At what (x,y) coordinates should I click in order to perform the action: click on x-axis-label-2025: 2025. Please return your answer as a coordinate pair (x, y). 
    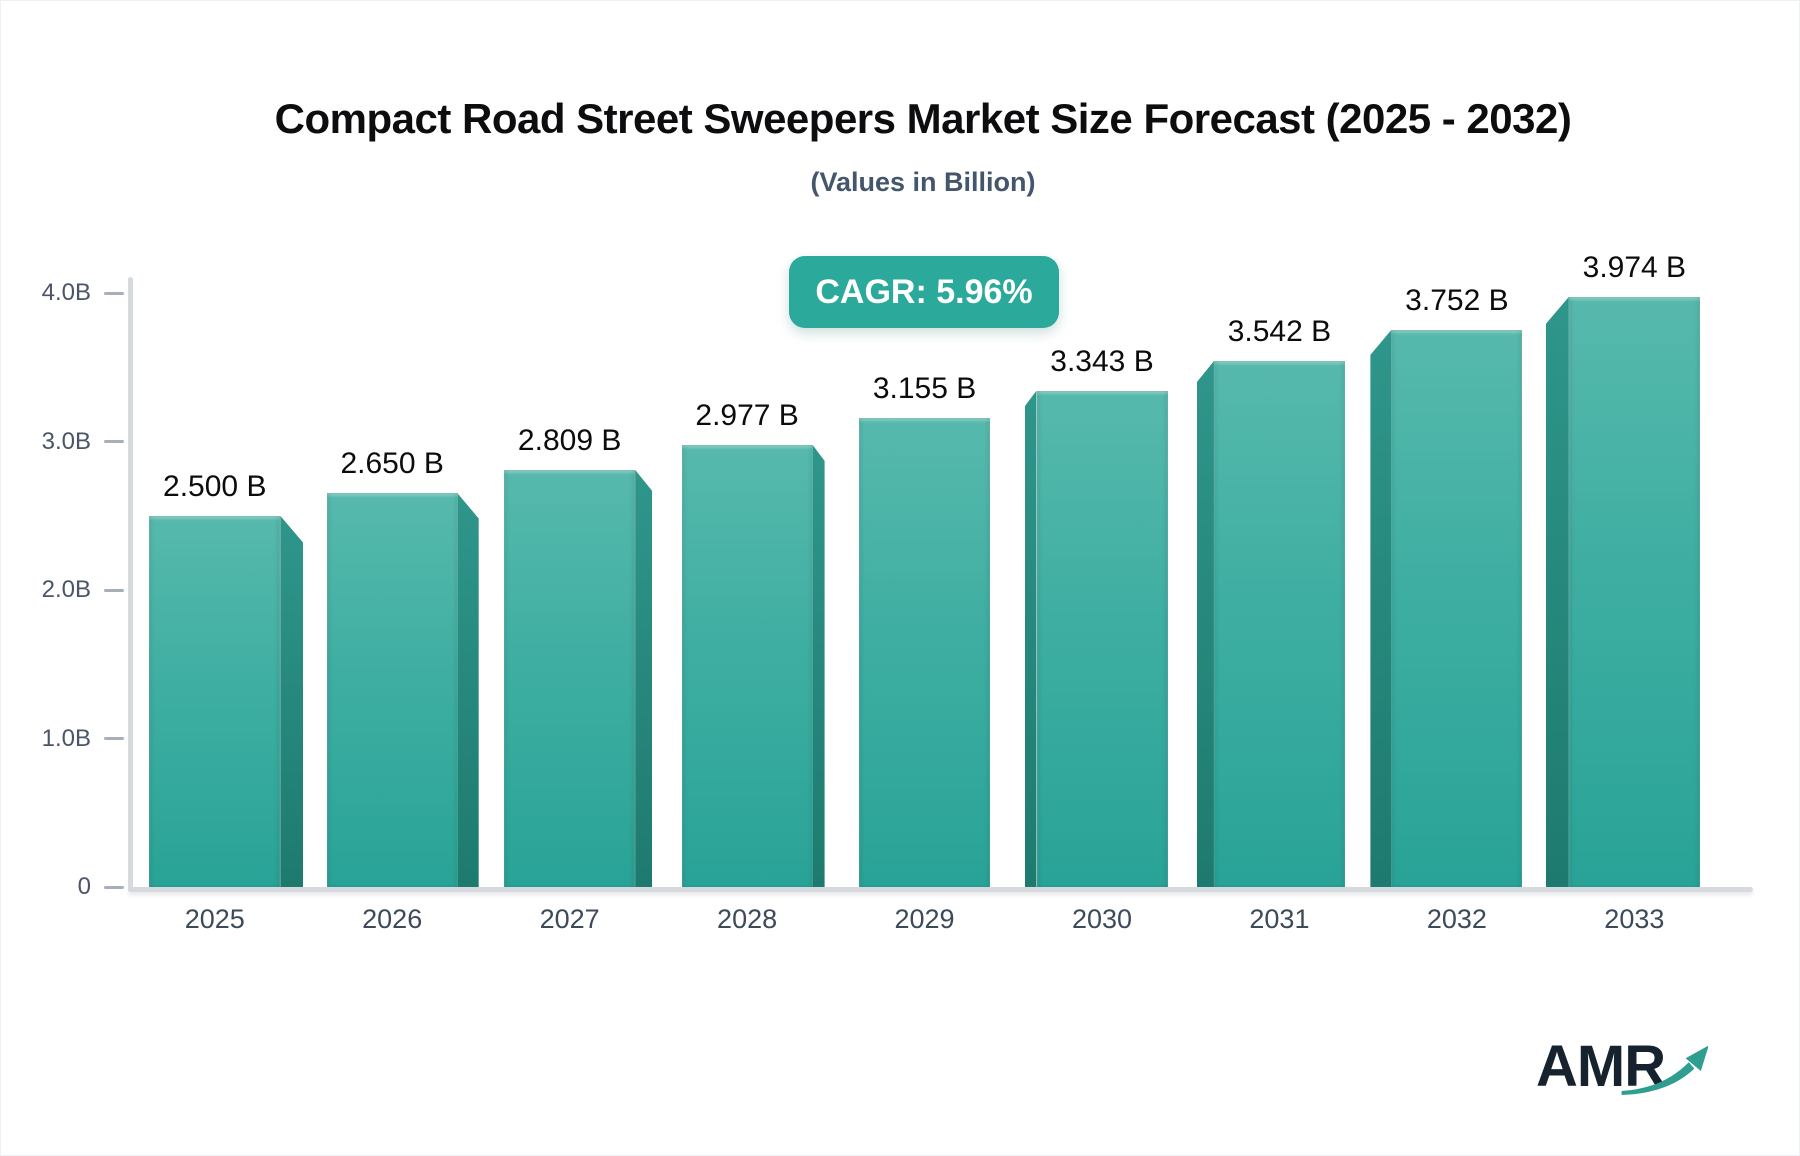
    Looking at the image, I should click on (214, 919).